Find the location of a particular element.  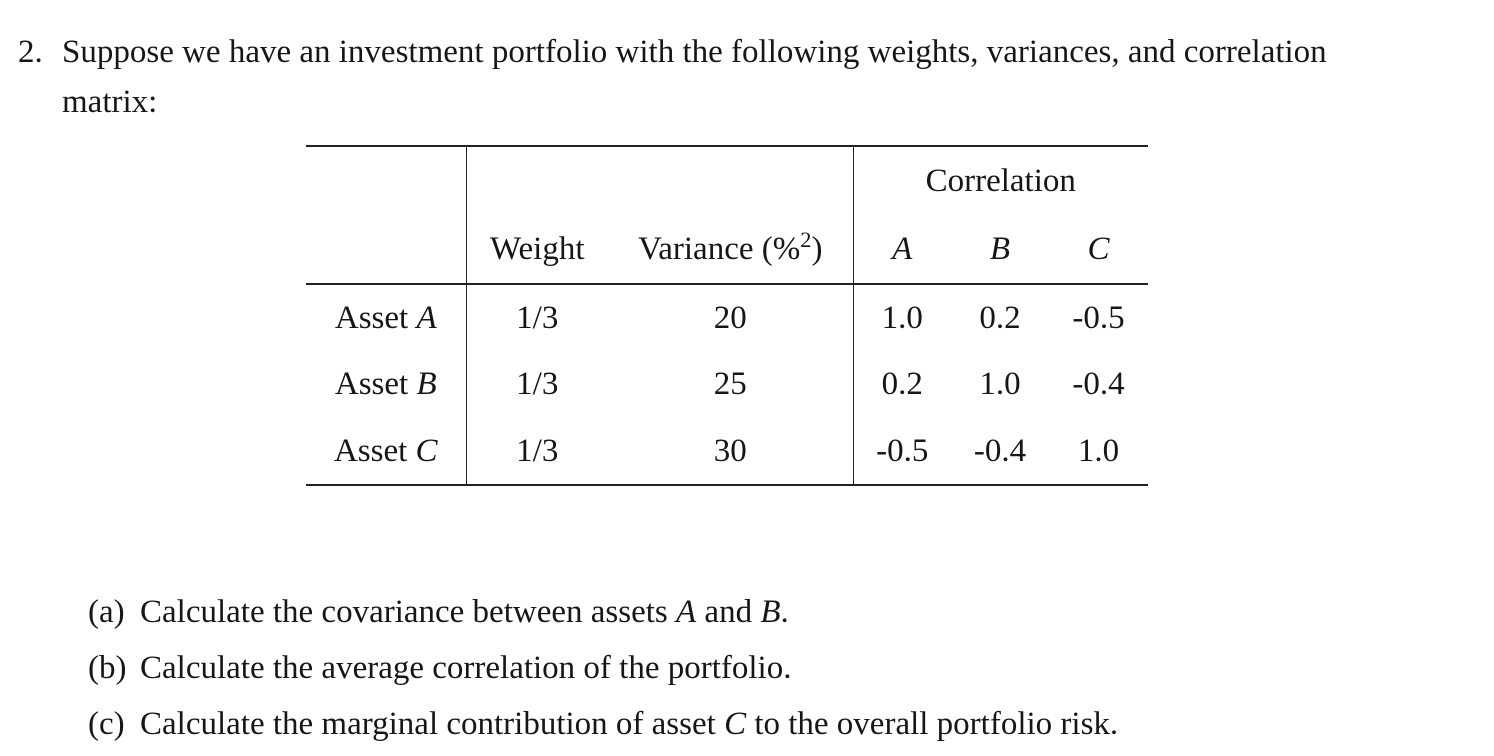

question-label: (a) is located at coordinates (106, 612).